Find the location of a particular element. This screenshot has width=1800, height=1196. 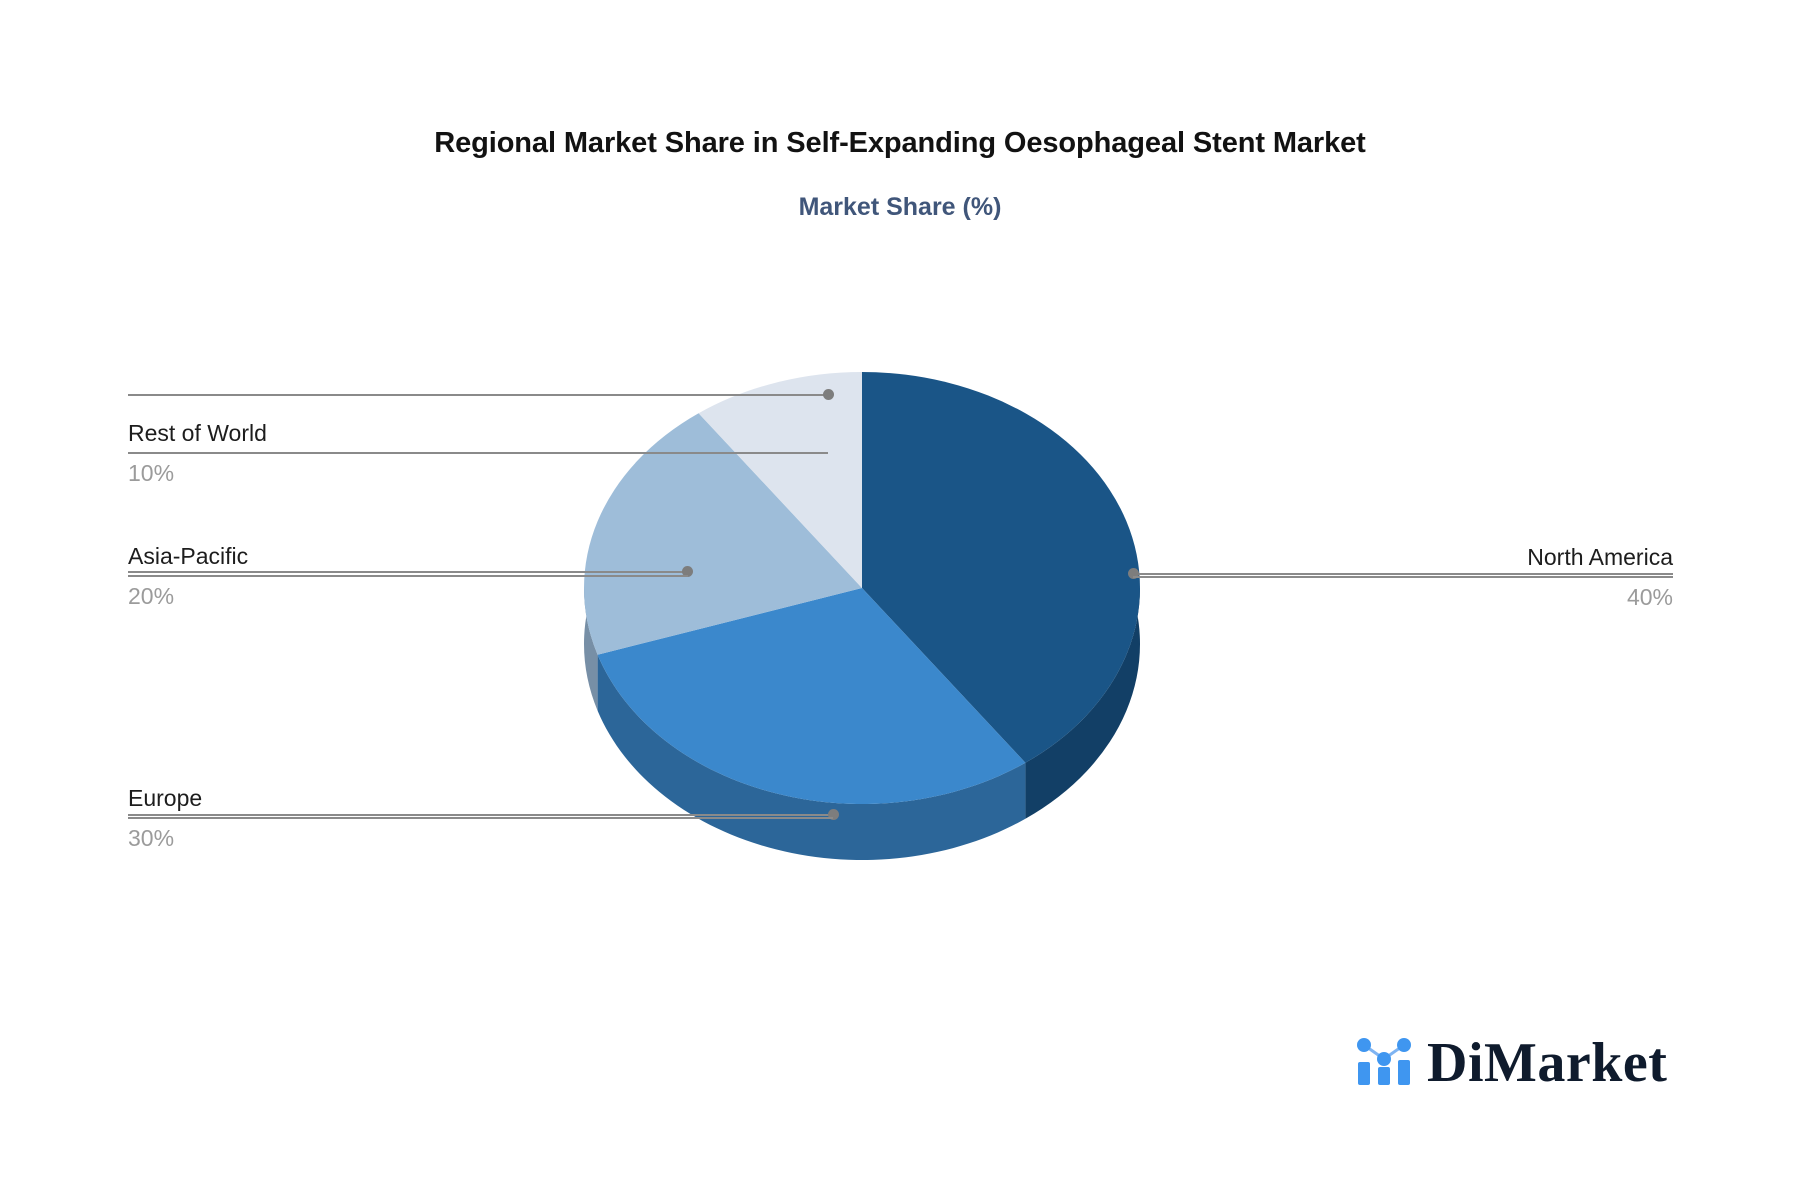

pie-depth-layer is located at coordinates (862, 724).